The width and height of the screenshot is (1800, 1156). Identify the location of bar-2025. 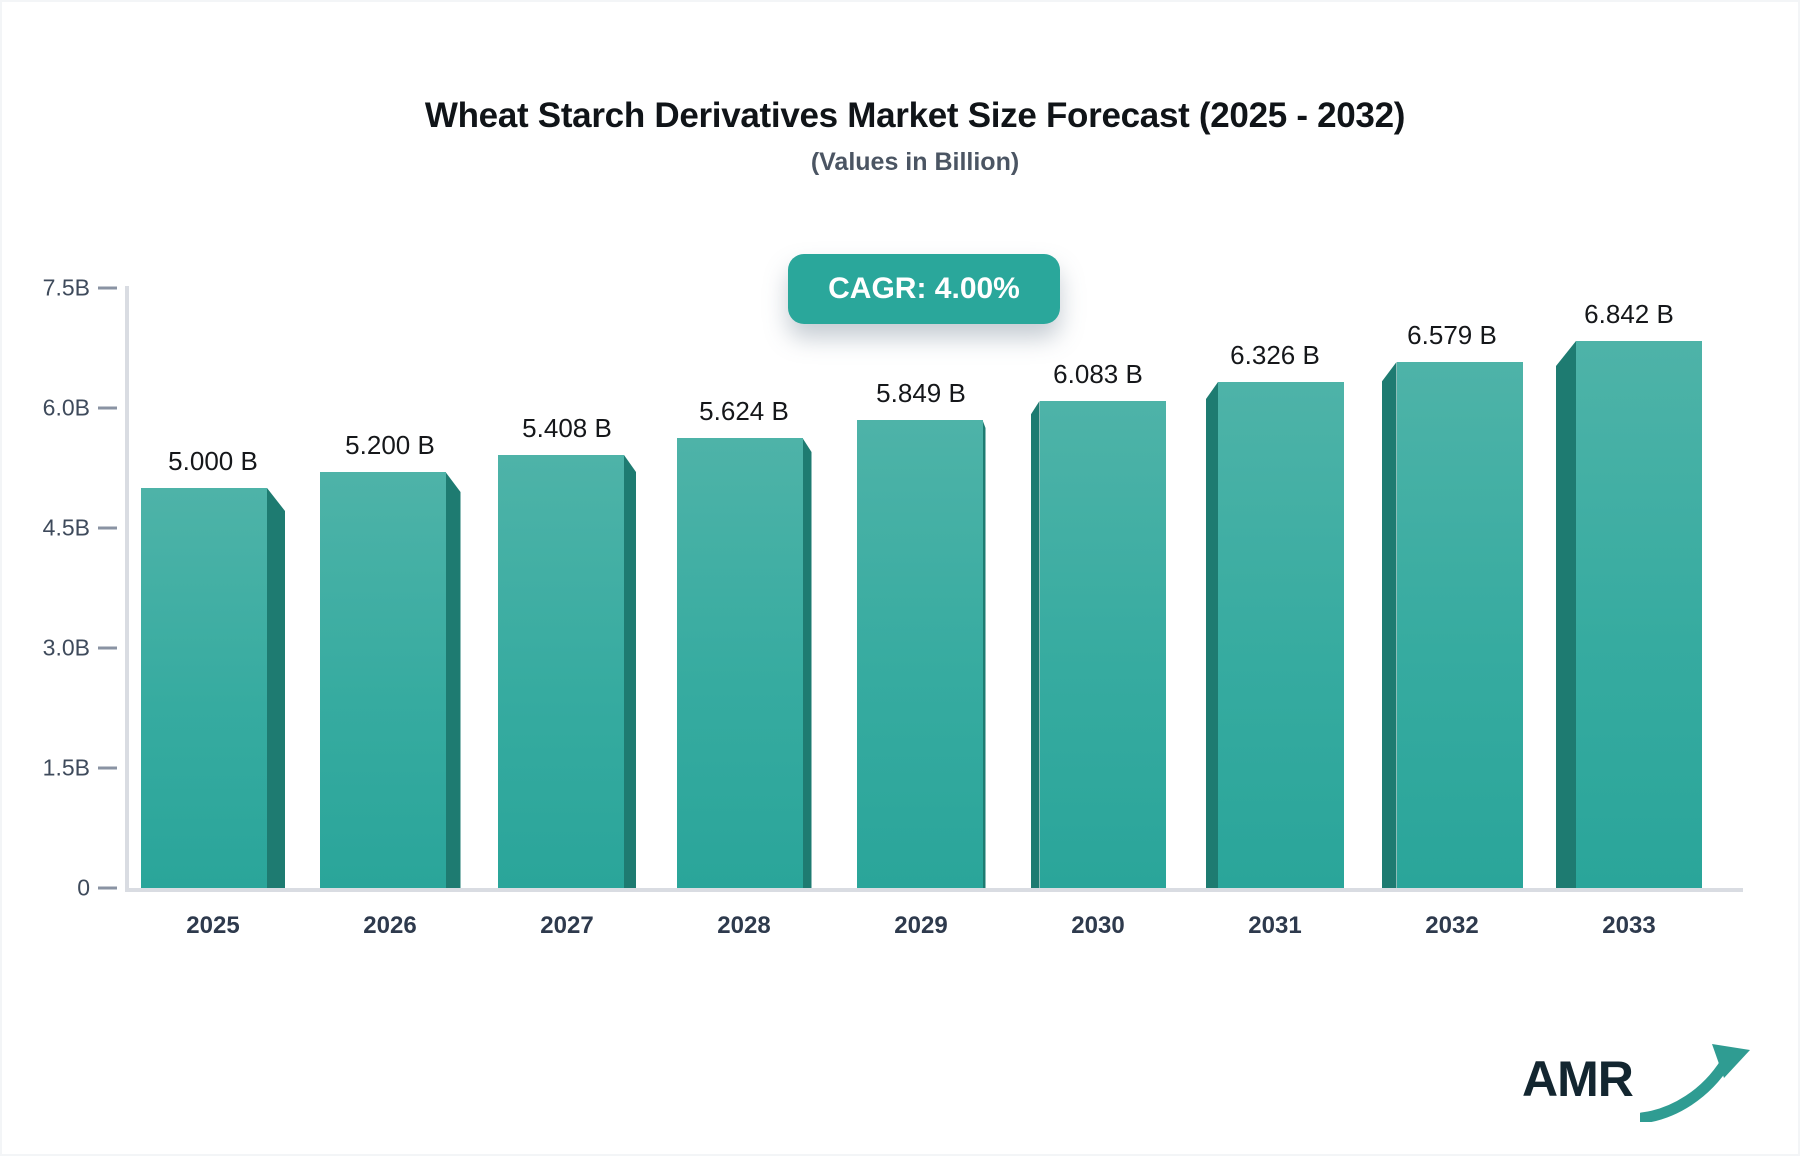
(213, 688).